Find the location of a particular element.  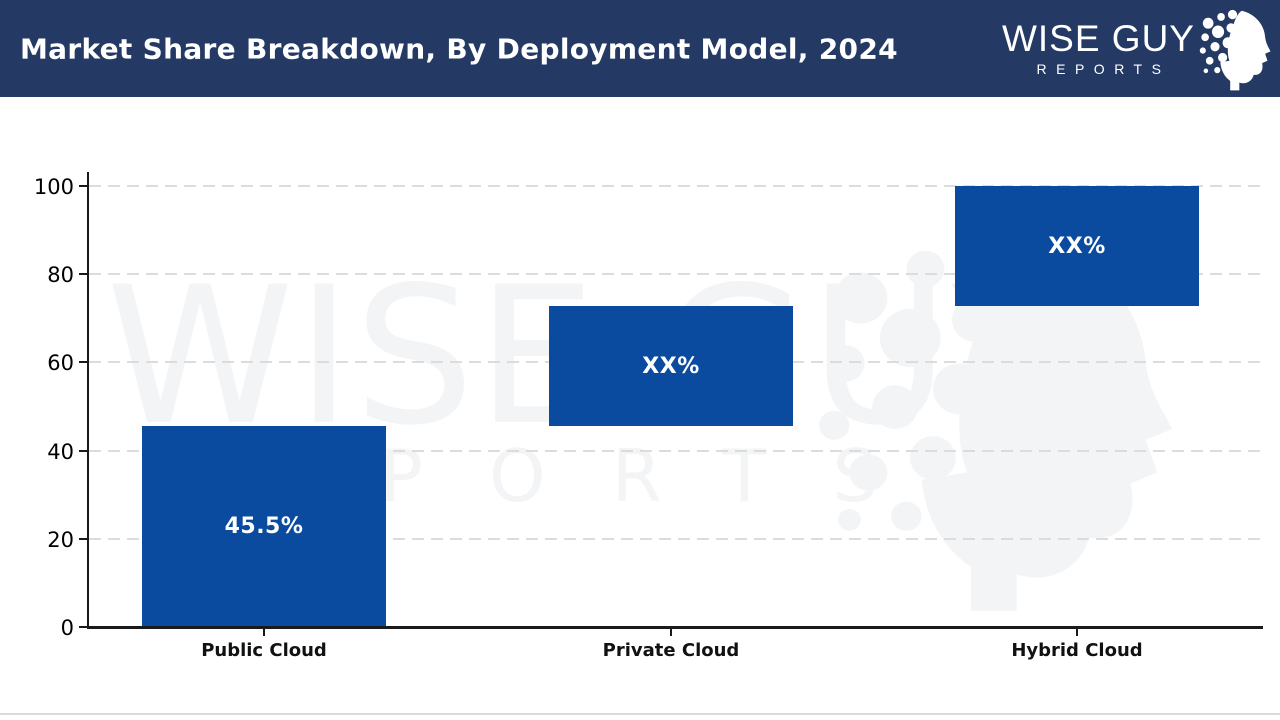

y-tick-label: 20 is located at coordinates (60, 540).